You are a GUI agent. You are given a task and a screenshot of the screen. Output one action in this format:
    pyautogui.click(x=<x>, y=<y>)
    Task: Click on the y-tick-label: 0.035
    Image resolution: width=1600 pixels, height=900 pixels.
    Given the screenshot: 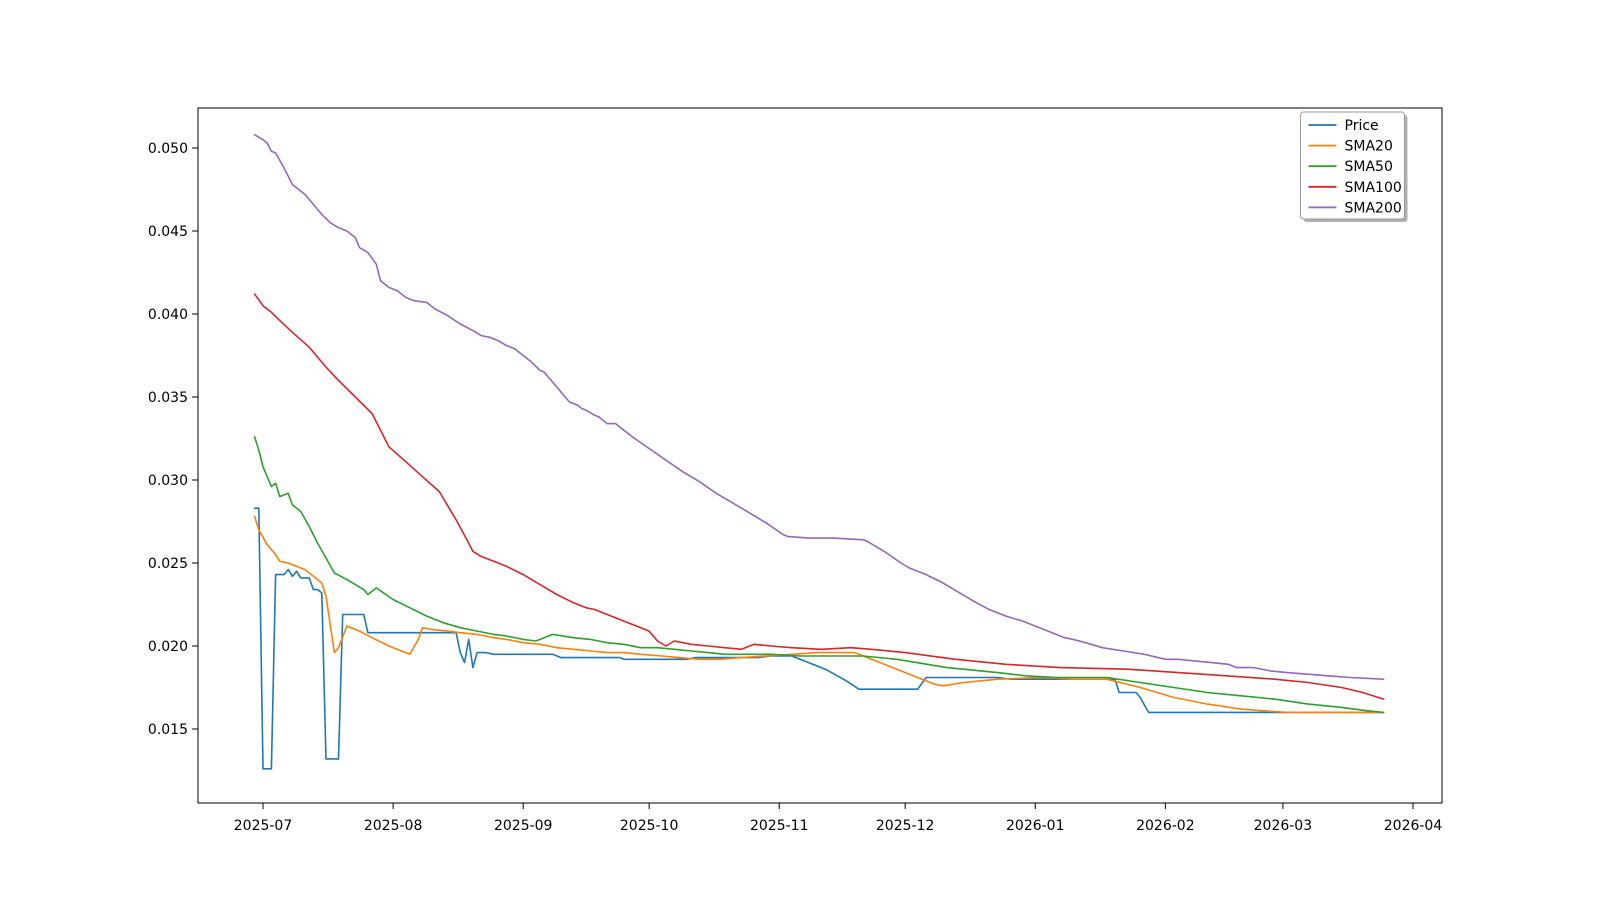 What is the action you would take?
    pyautogui.click(x=168, y=398)
    